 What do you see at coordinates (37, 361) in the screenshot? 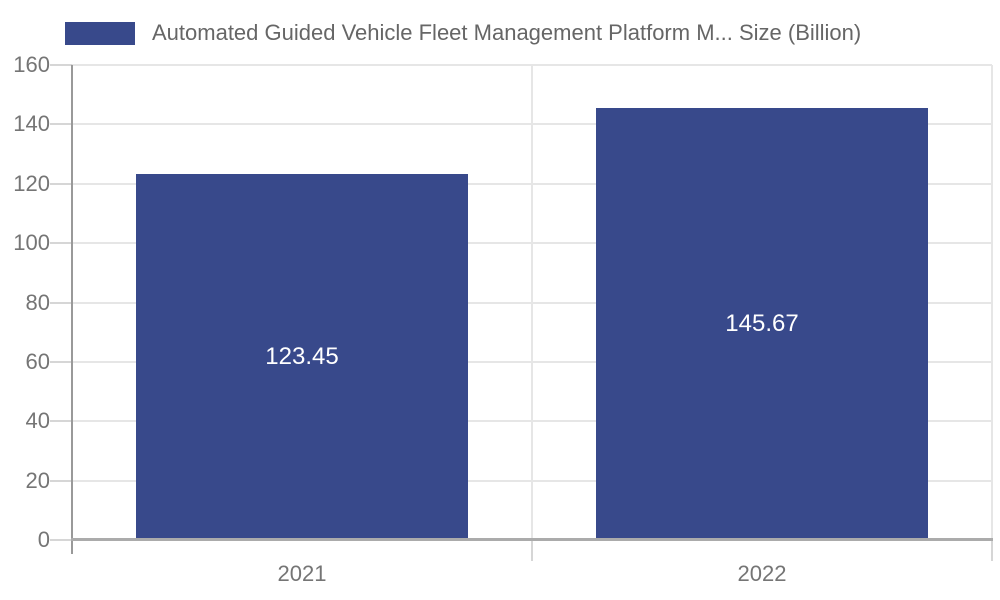
I see `y-axis-label: 60` at bounding box center [37, 361].